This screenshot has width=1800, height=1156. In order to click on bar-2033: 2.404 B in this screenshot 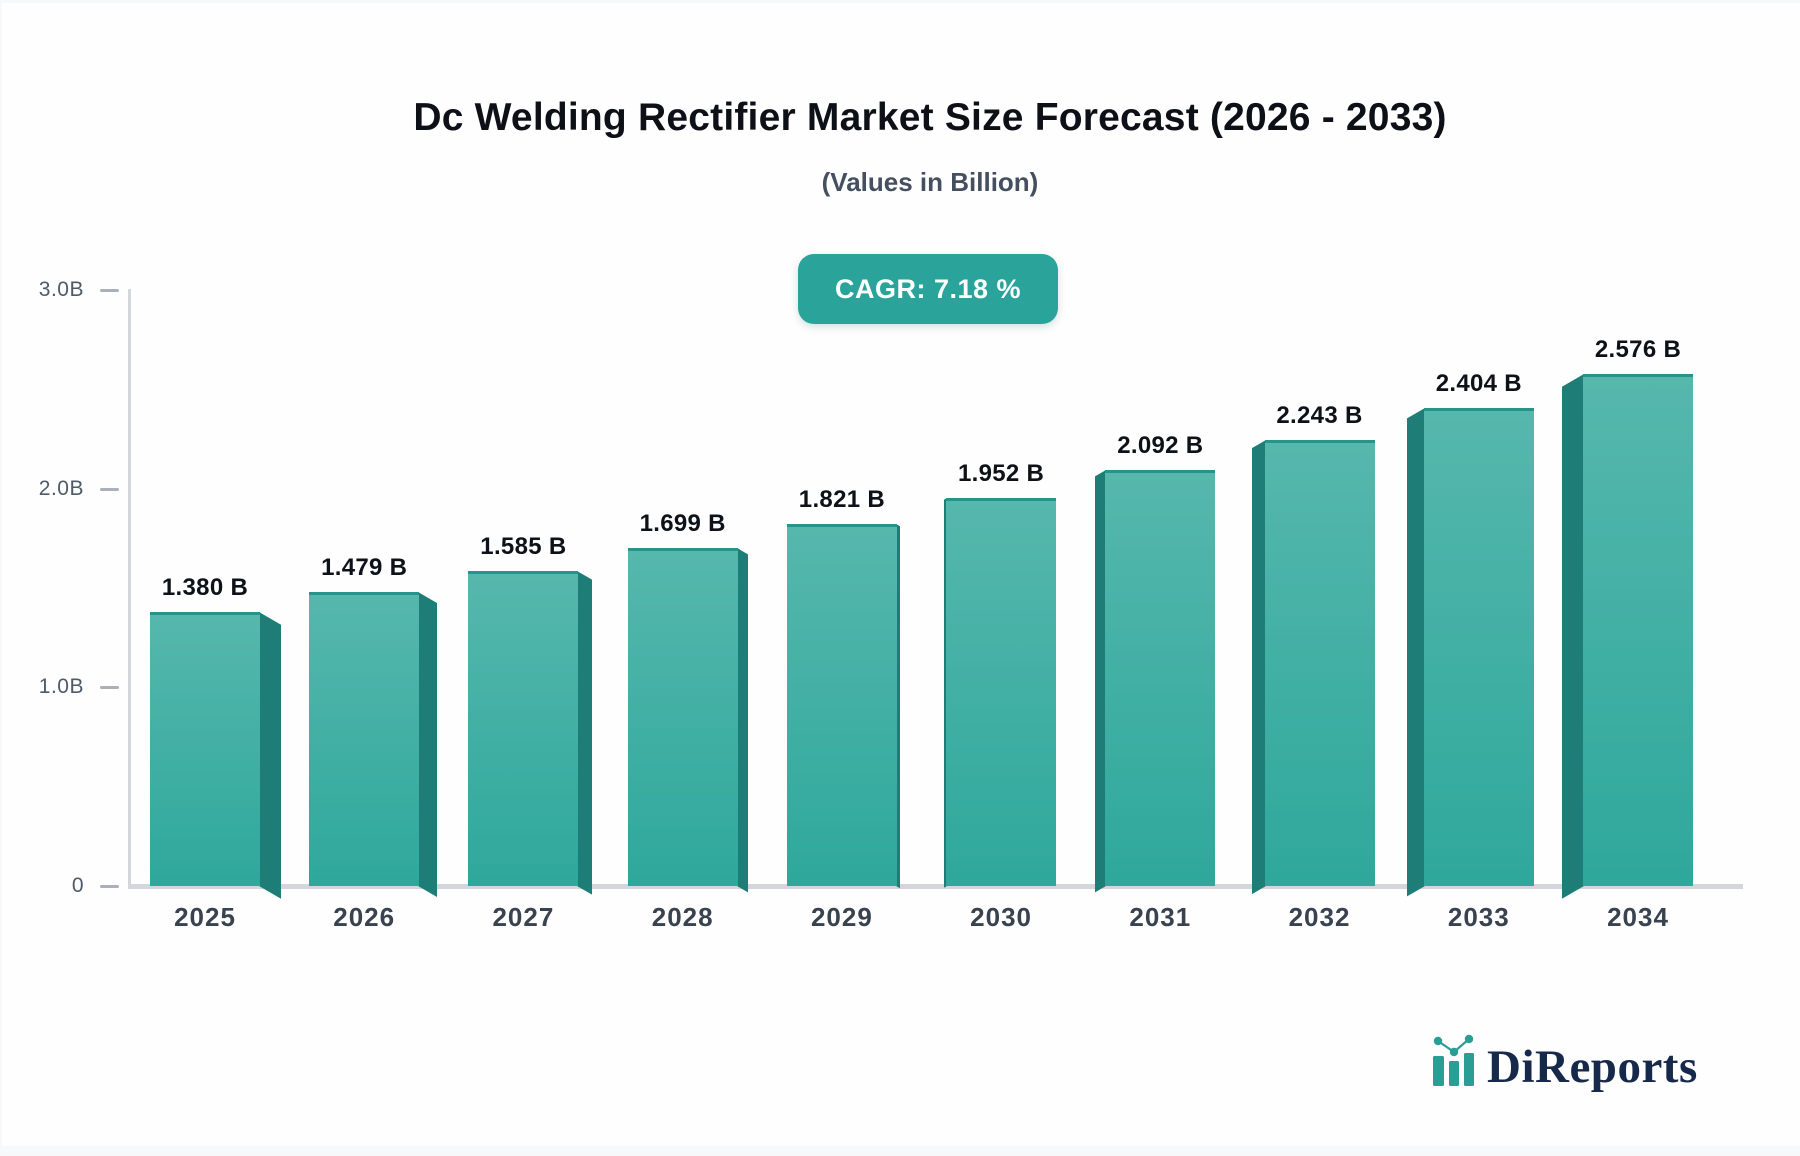, I will do `click(1470, 633)`.